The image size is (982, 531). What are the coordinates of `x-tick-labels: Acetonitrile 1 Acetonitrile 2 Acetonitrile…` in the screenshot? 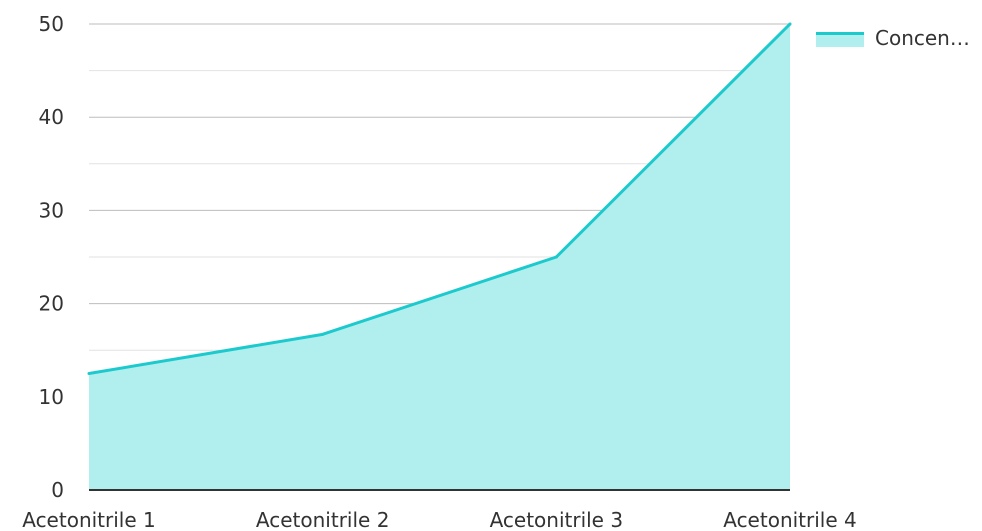 It's located at (439, 519).